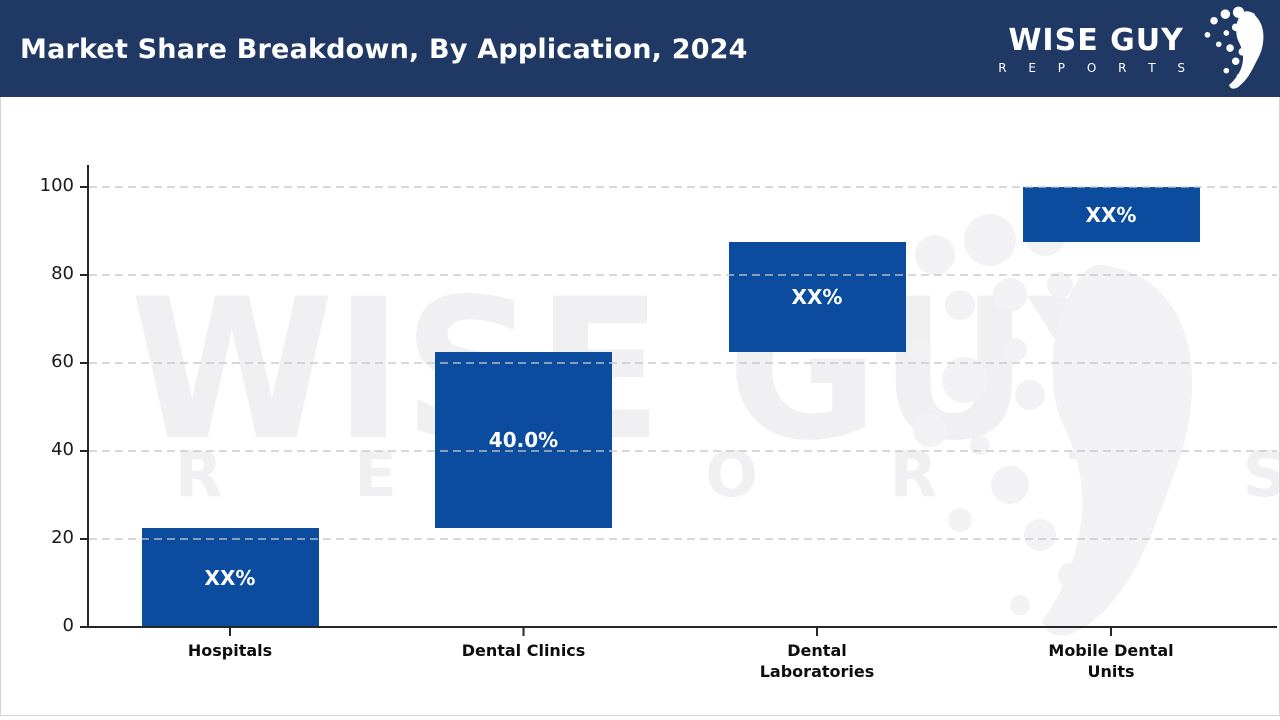  Describe the element at coordinates (230, 650) in the screenshot. I see `category-label: Hospitals` at that location.